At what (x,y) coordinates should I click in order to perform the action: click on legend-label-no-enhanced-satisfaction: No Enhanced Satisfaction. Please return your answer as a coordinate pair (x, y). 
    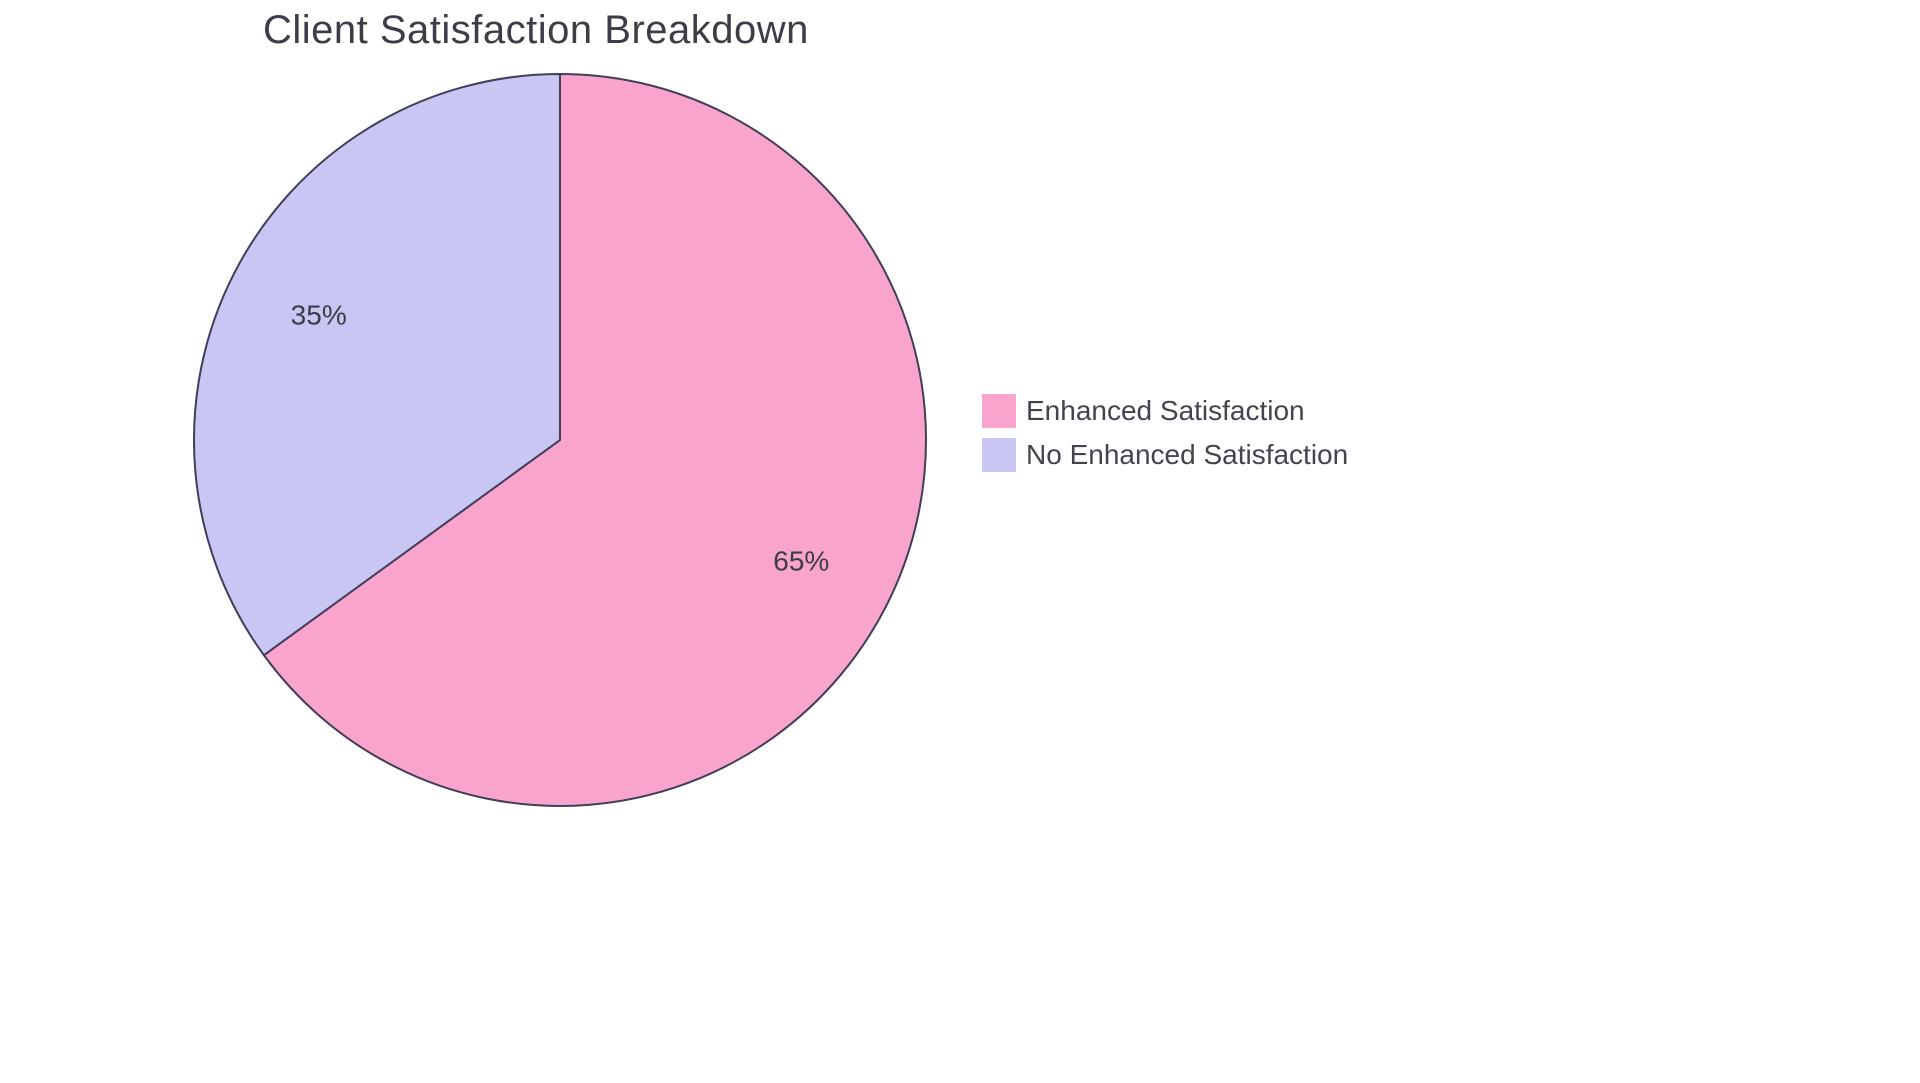
    Looking at the image, I should click on (1187, 454).